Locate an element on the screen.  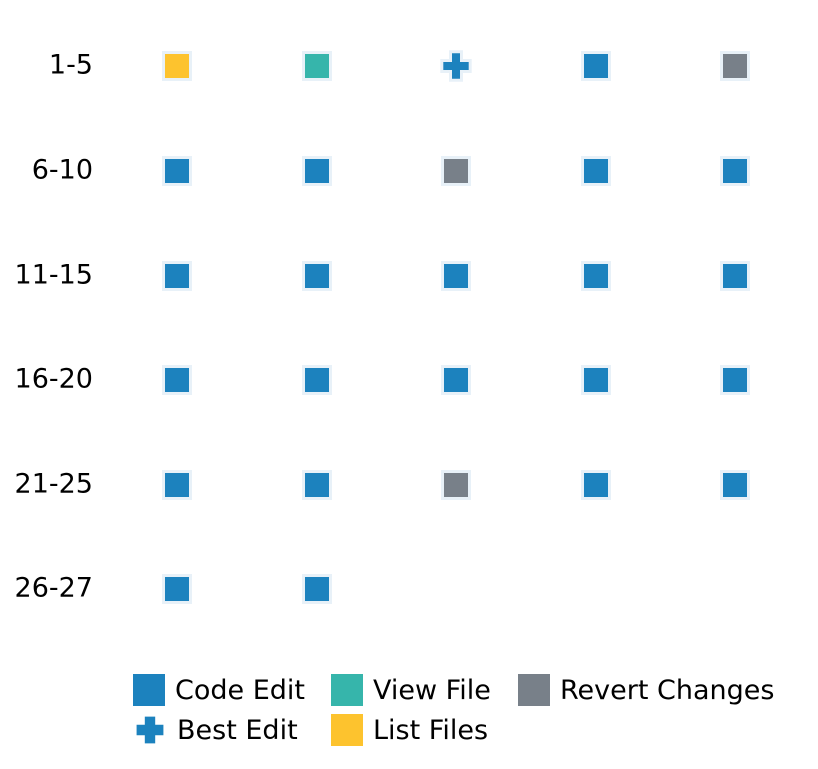
legend-swatch-revert-changes-icon is located at coordinates (534, 690).